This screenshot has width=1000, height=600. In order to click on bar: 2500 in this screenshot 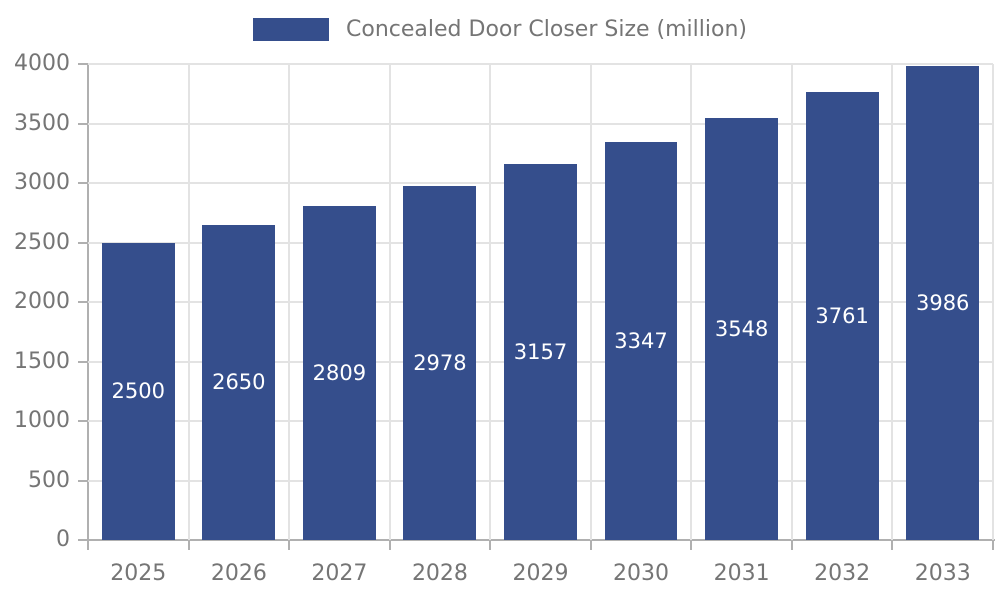, I will do `click(138, 391)`.